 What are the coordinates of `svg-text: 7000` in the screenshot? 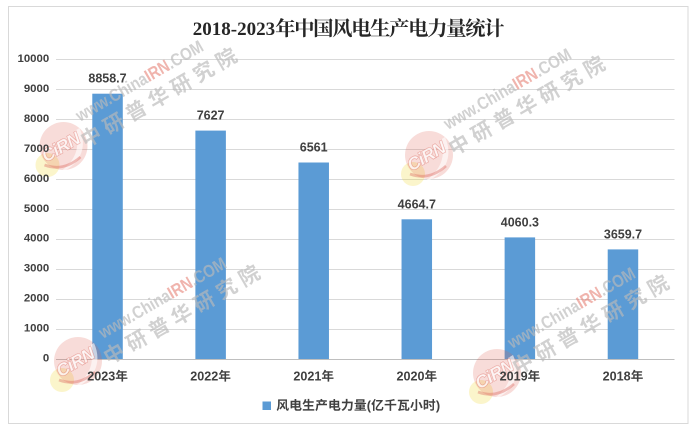 It's located at (36, 149).